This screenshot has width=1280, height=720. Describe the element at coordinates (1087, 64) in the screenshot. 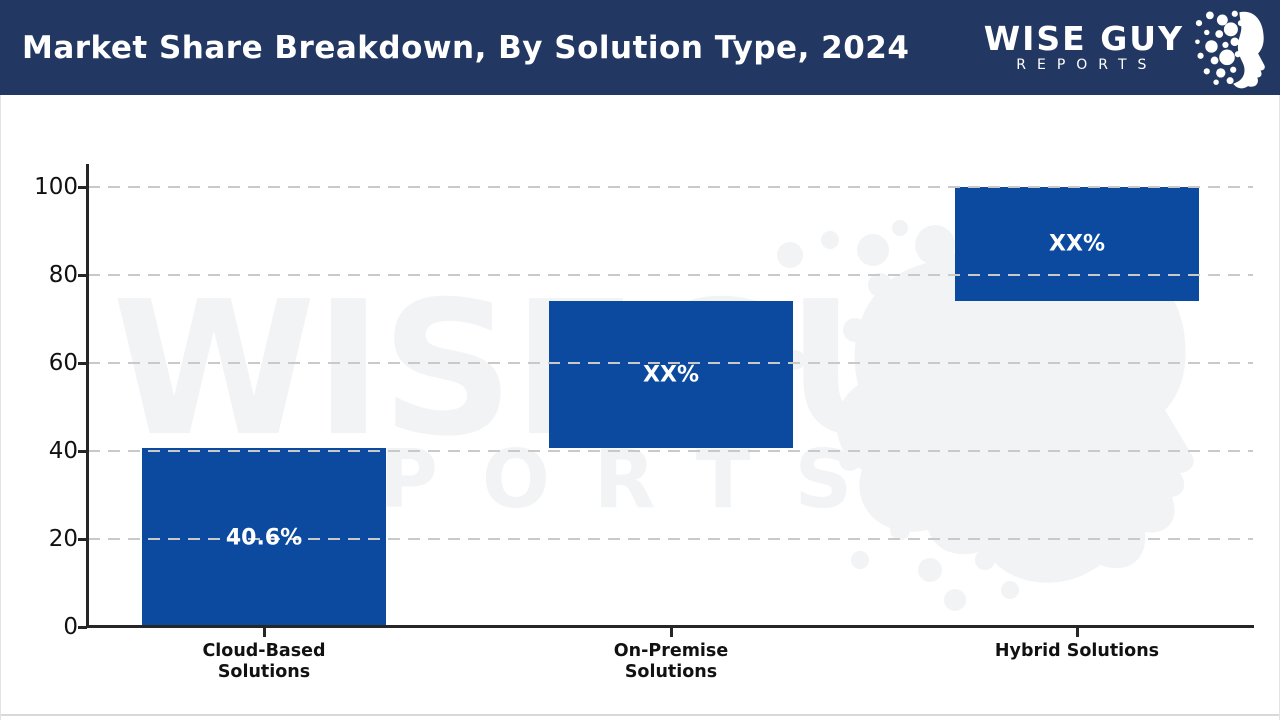

I see `logo-subtitle: REPORTS` at that location.